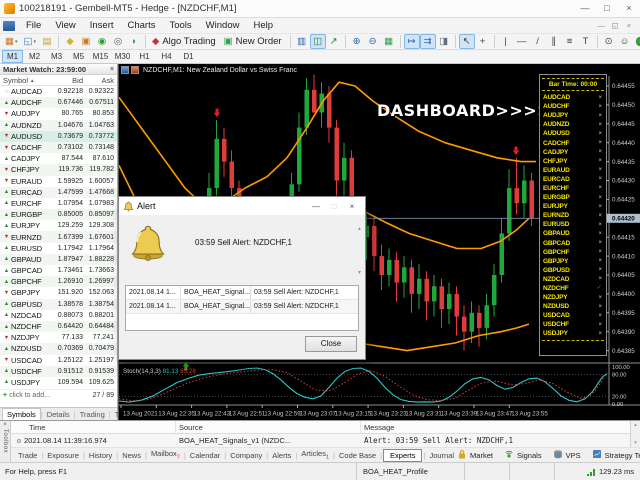 This screenshot has width=640, height=480. Describe the element at coordinates (597, 471) in the screenshot. I see `connection-status: 129.23 ms` at that location.